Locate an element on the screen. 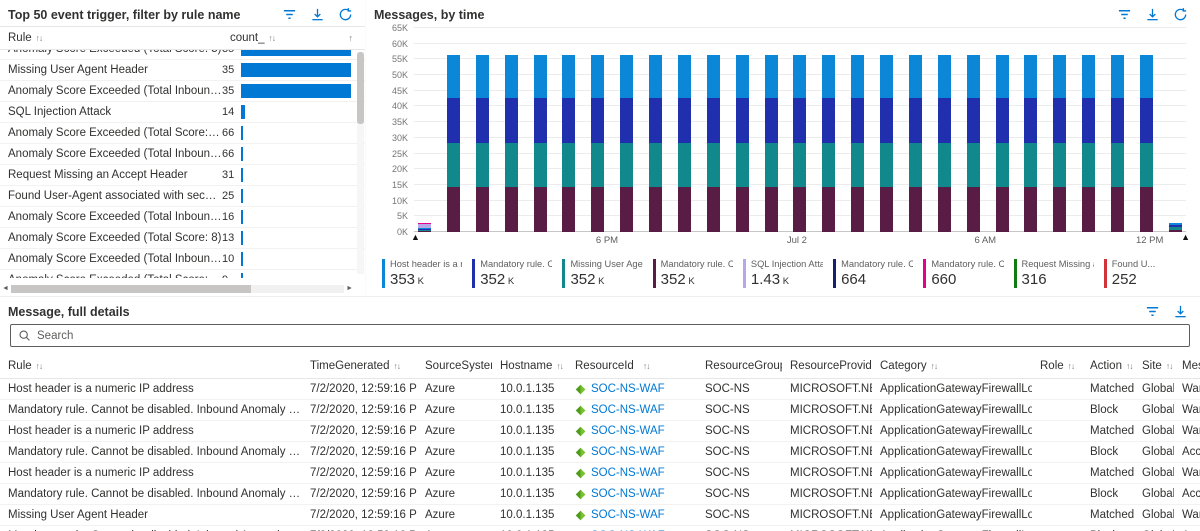 This screenshot has height=531, width=1200. table-row: Missing User Agent Header 35 is located at coordinates (182, 70).